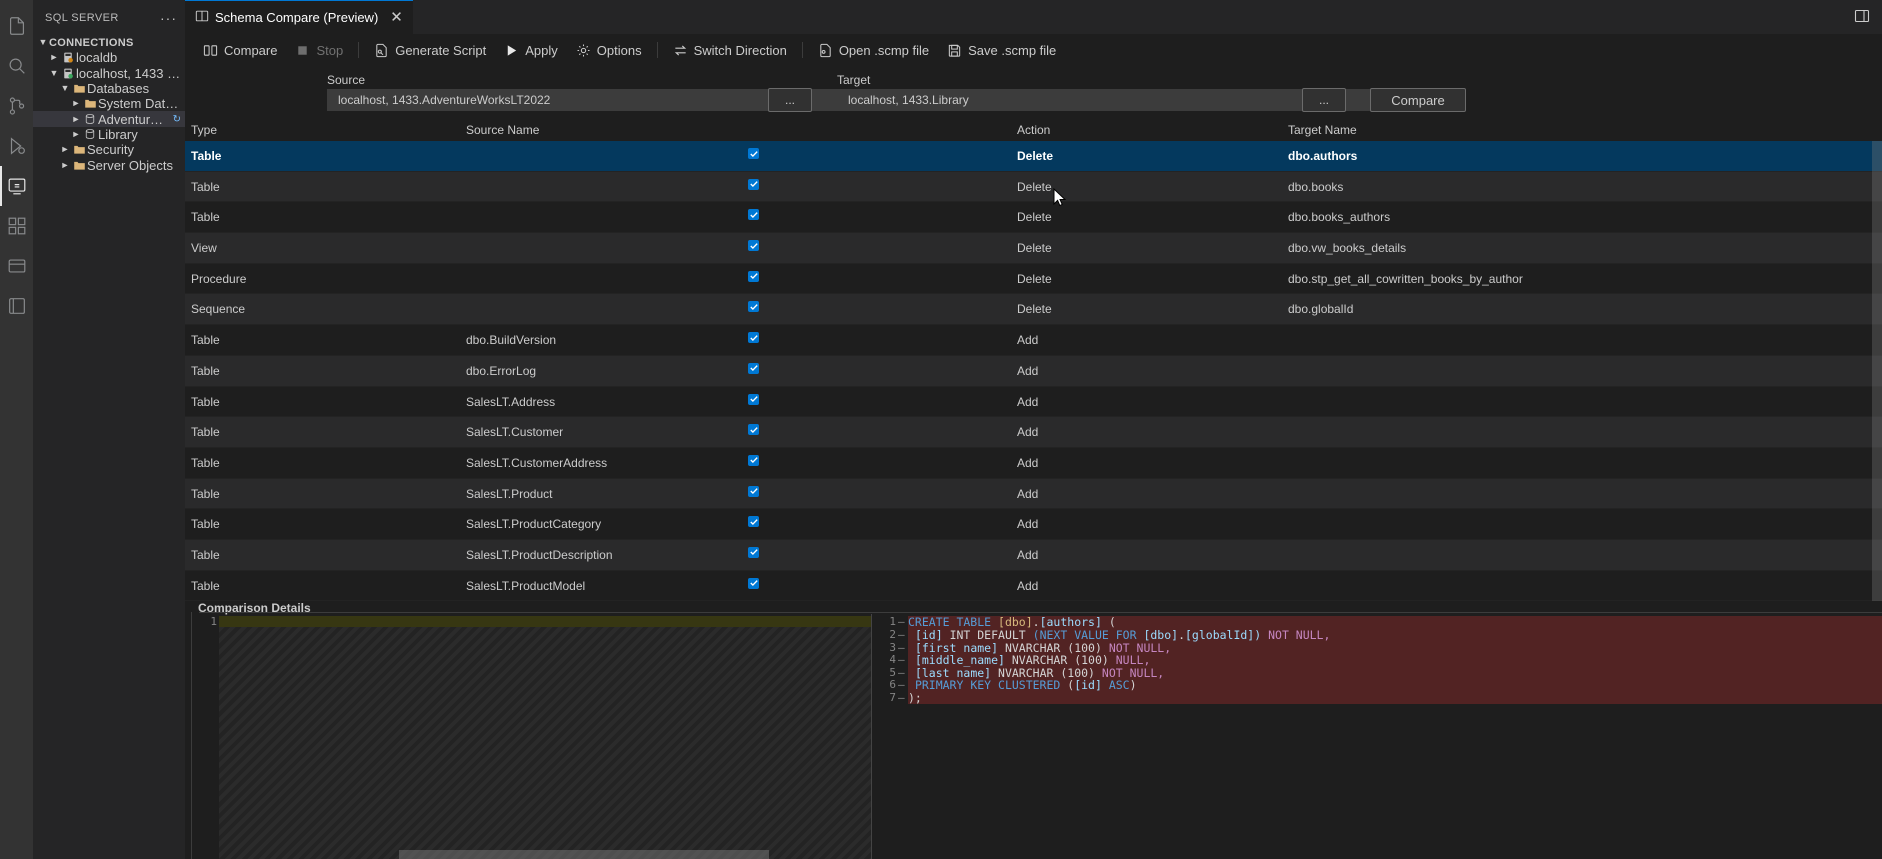 Image resolution: width=1882 pixels, height=859 pixels. Describe the element at coordinates (168, 17) in the screenshot. I see `sidebar-more-actions-icon: ···` at that location.